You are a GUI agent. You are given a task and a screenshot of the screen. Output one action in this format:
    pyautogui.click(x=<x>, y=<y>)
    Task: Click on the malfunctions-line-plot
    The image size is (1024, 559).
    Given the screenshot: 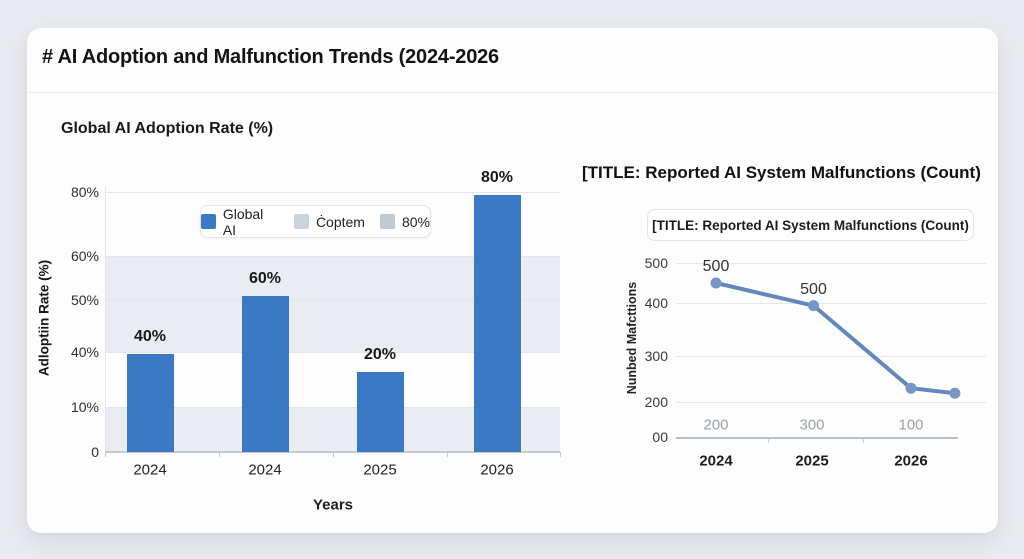 What is the action you would take?
    pyautogui.click(x=835, y=338)
    